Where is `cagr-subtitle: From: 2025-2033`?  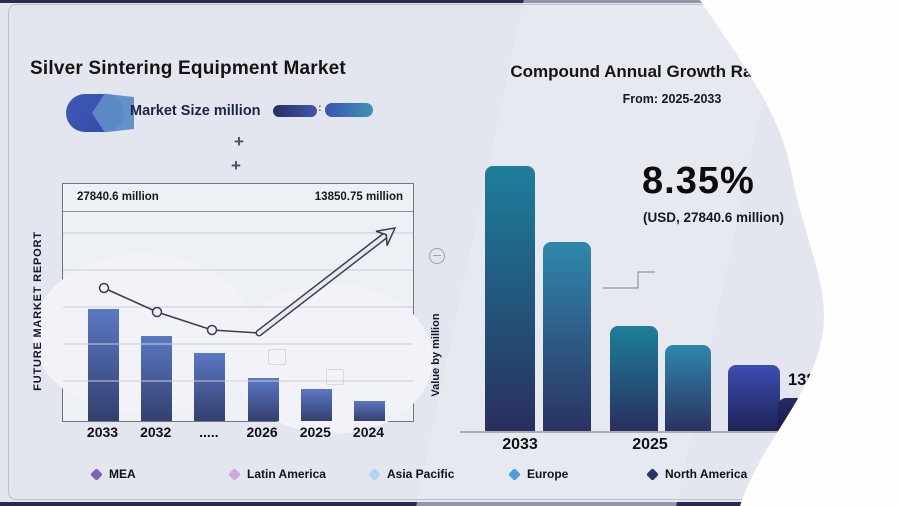
cagr-subtitle: From: 2025-2033 is located at coordinates (672, 99).